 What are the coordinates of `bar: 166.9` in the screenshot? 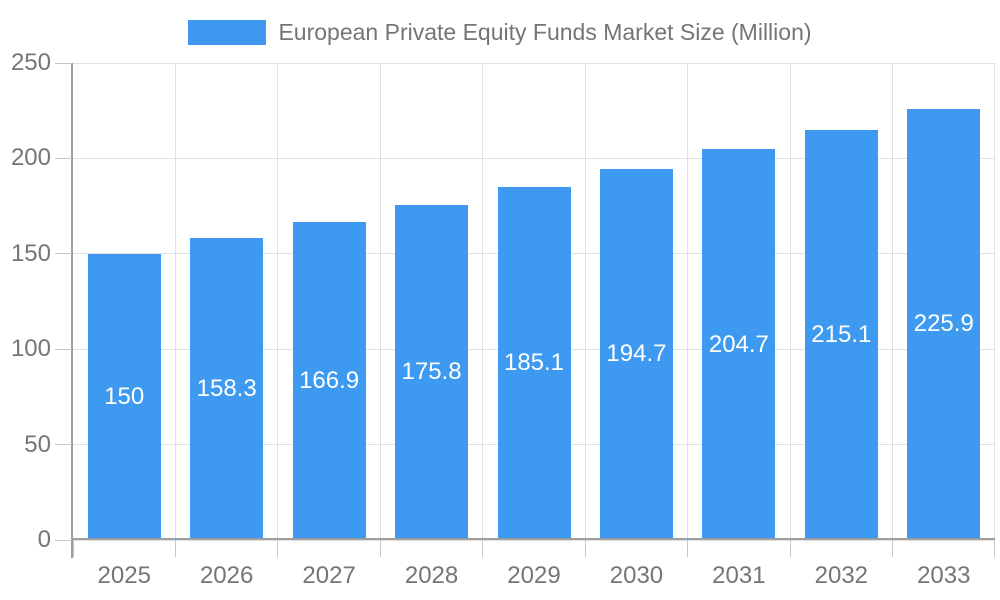 It's located at (329, 380).